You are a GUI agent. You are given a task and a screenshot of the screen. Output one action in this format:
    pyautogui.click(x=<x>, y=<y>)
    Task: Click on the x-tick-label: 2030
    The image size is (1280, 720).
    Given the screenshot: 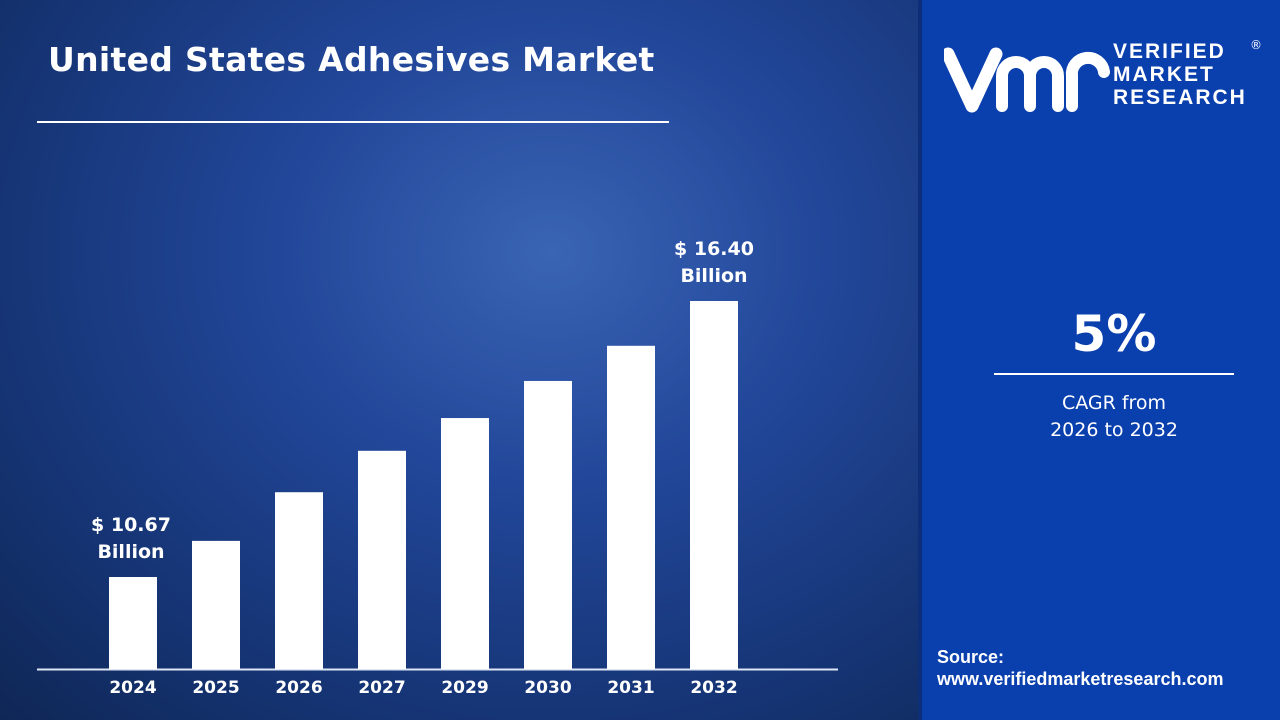 What is the action you would take?
    pyautogui.click(x=547, y=688)
    